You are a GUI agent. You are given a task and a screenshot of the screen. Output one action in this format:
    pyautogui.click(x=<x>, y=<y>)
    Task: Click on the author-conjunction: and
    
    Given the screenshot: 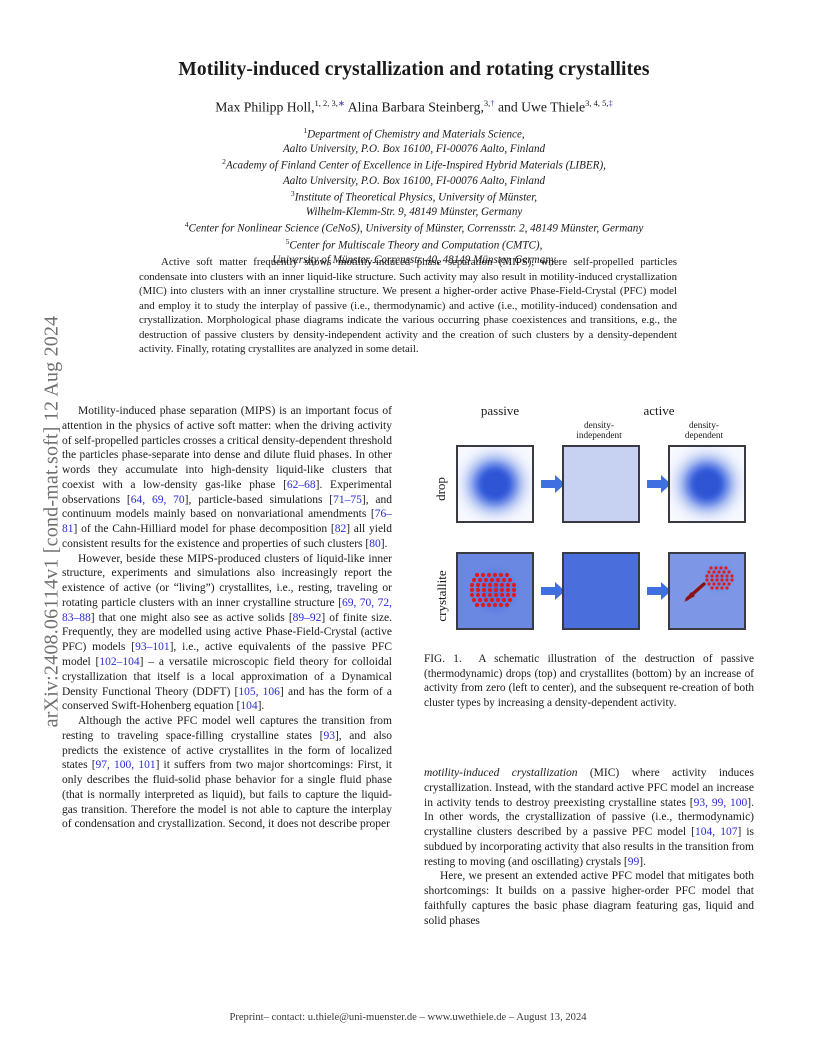 What is the action you would take?
    pyautogui.click(x=507, y=107)
    